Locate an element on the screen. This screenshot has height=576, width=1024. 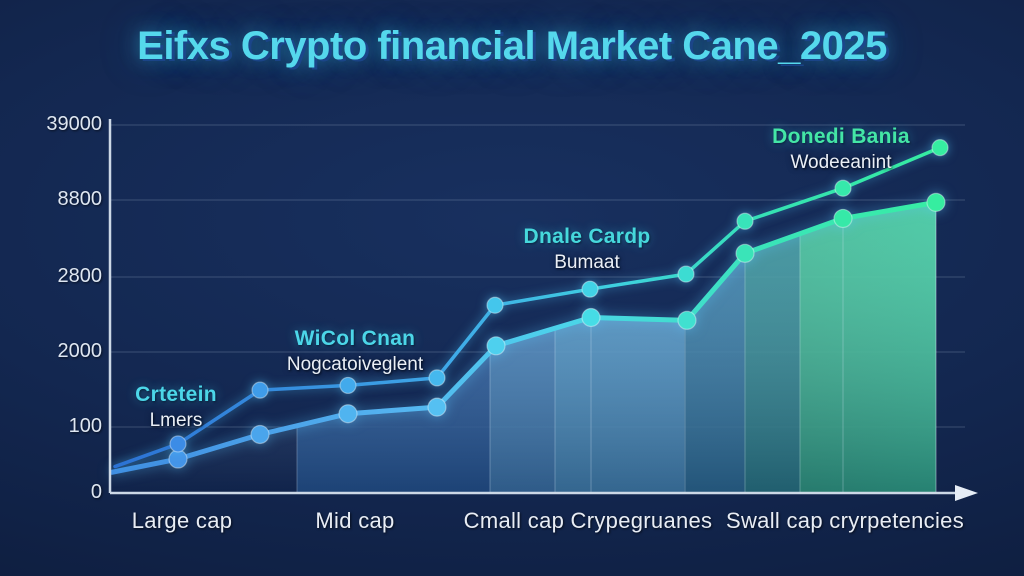
annotation: Donedi Bania Wodeeanint is located at coordinates (841, 149).